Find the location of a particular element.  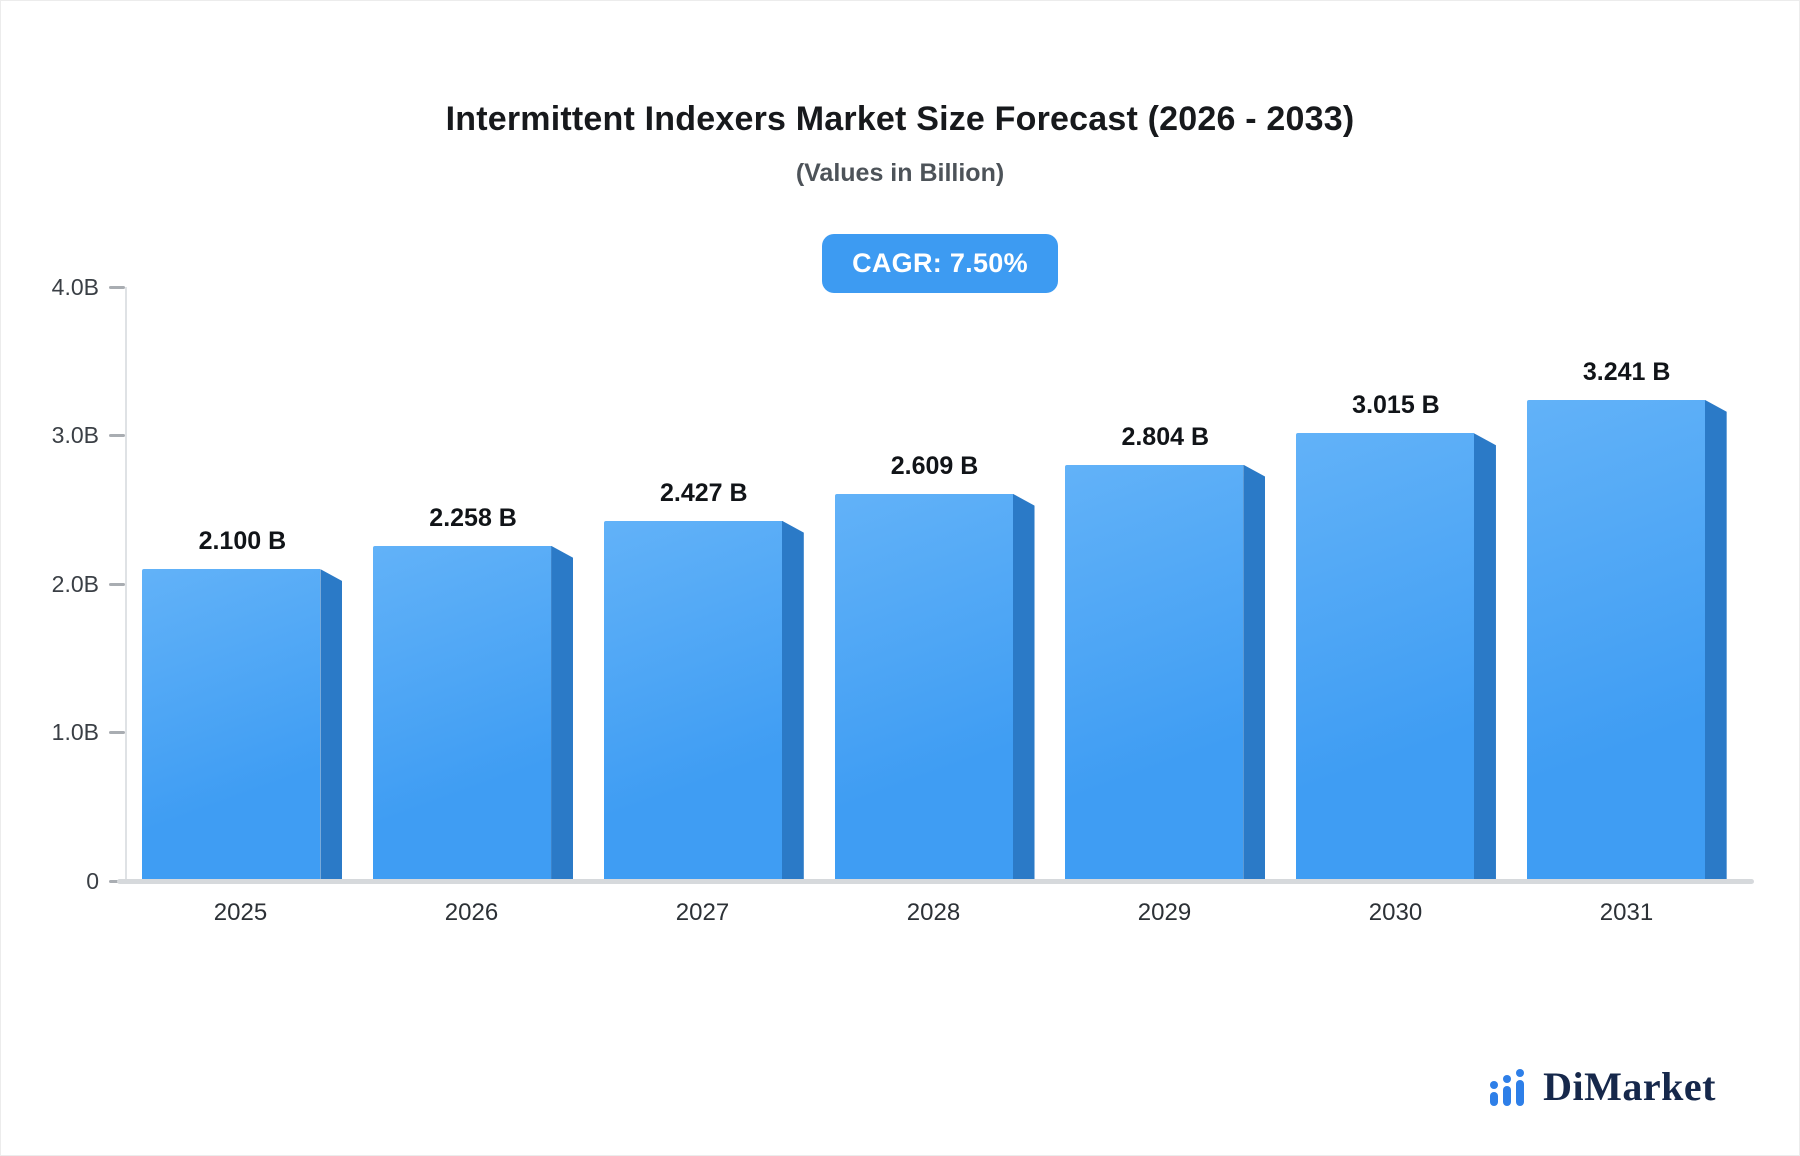

bar-value-label: 2.258 B is located at coordinates (473, 517).